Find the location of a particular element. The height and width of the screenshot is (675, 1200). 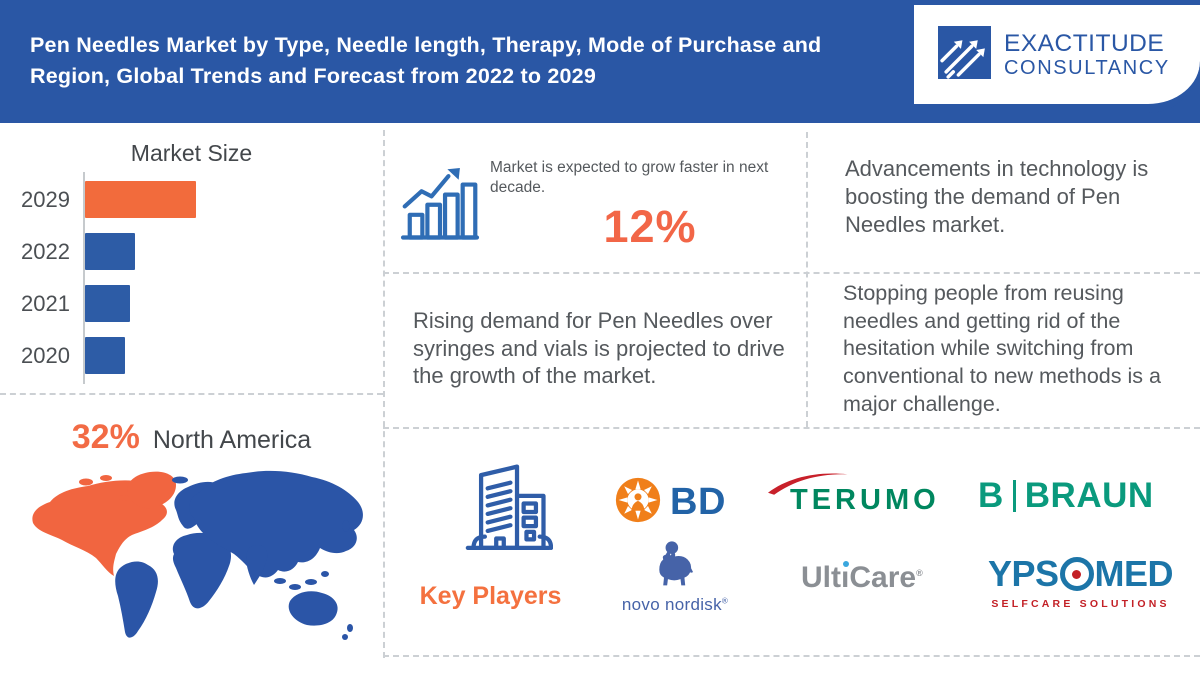

logo-novo-nordisk: novo nordisk® is located at coordinates (675, 577).